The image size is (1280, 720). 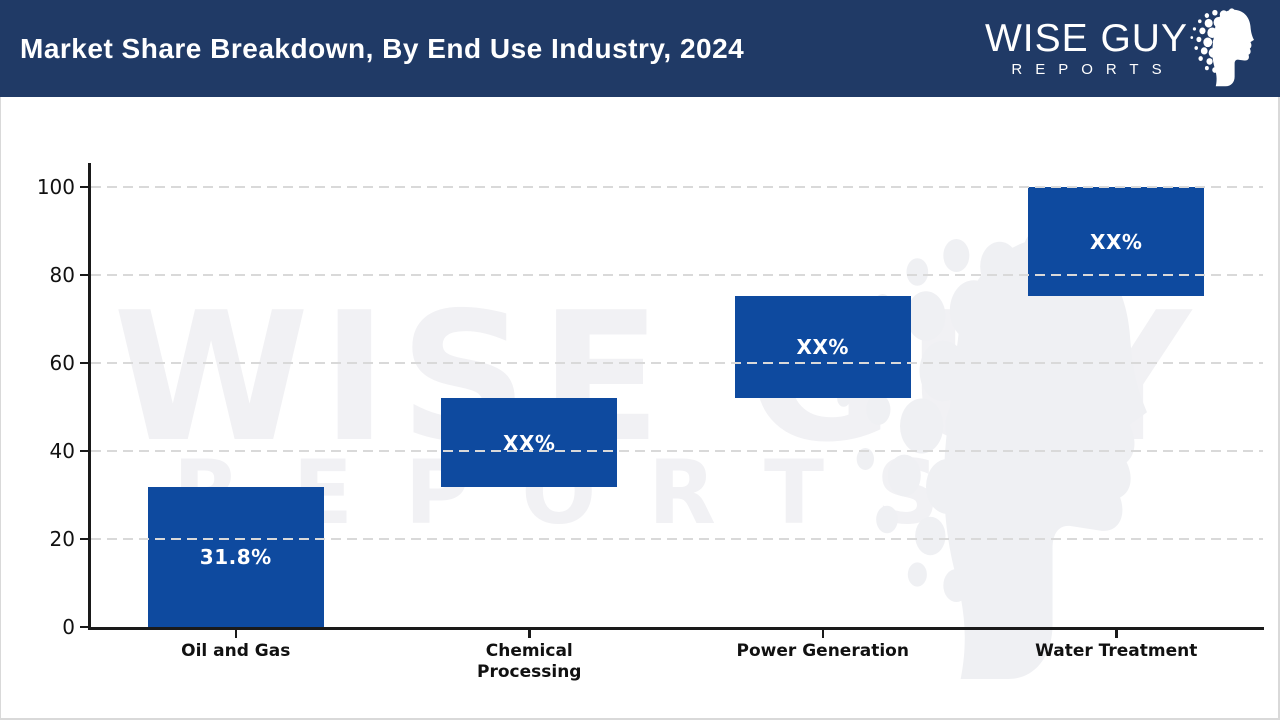 What do you see at coordinates (676, 628) in the screenshot?
I see `x-axis-line` at bounding box center [676, 628].